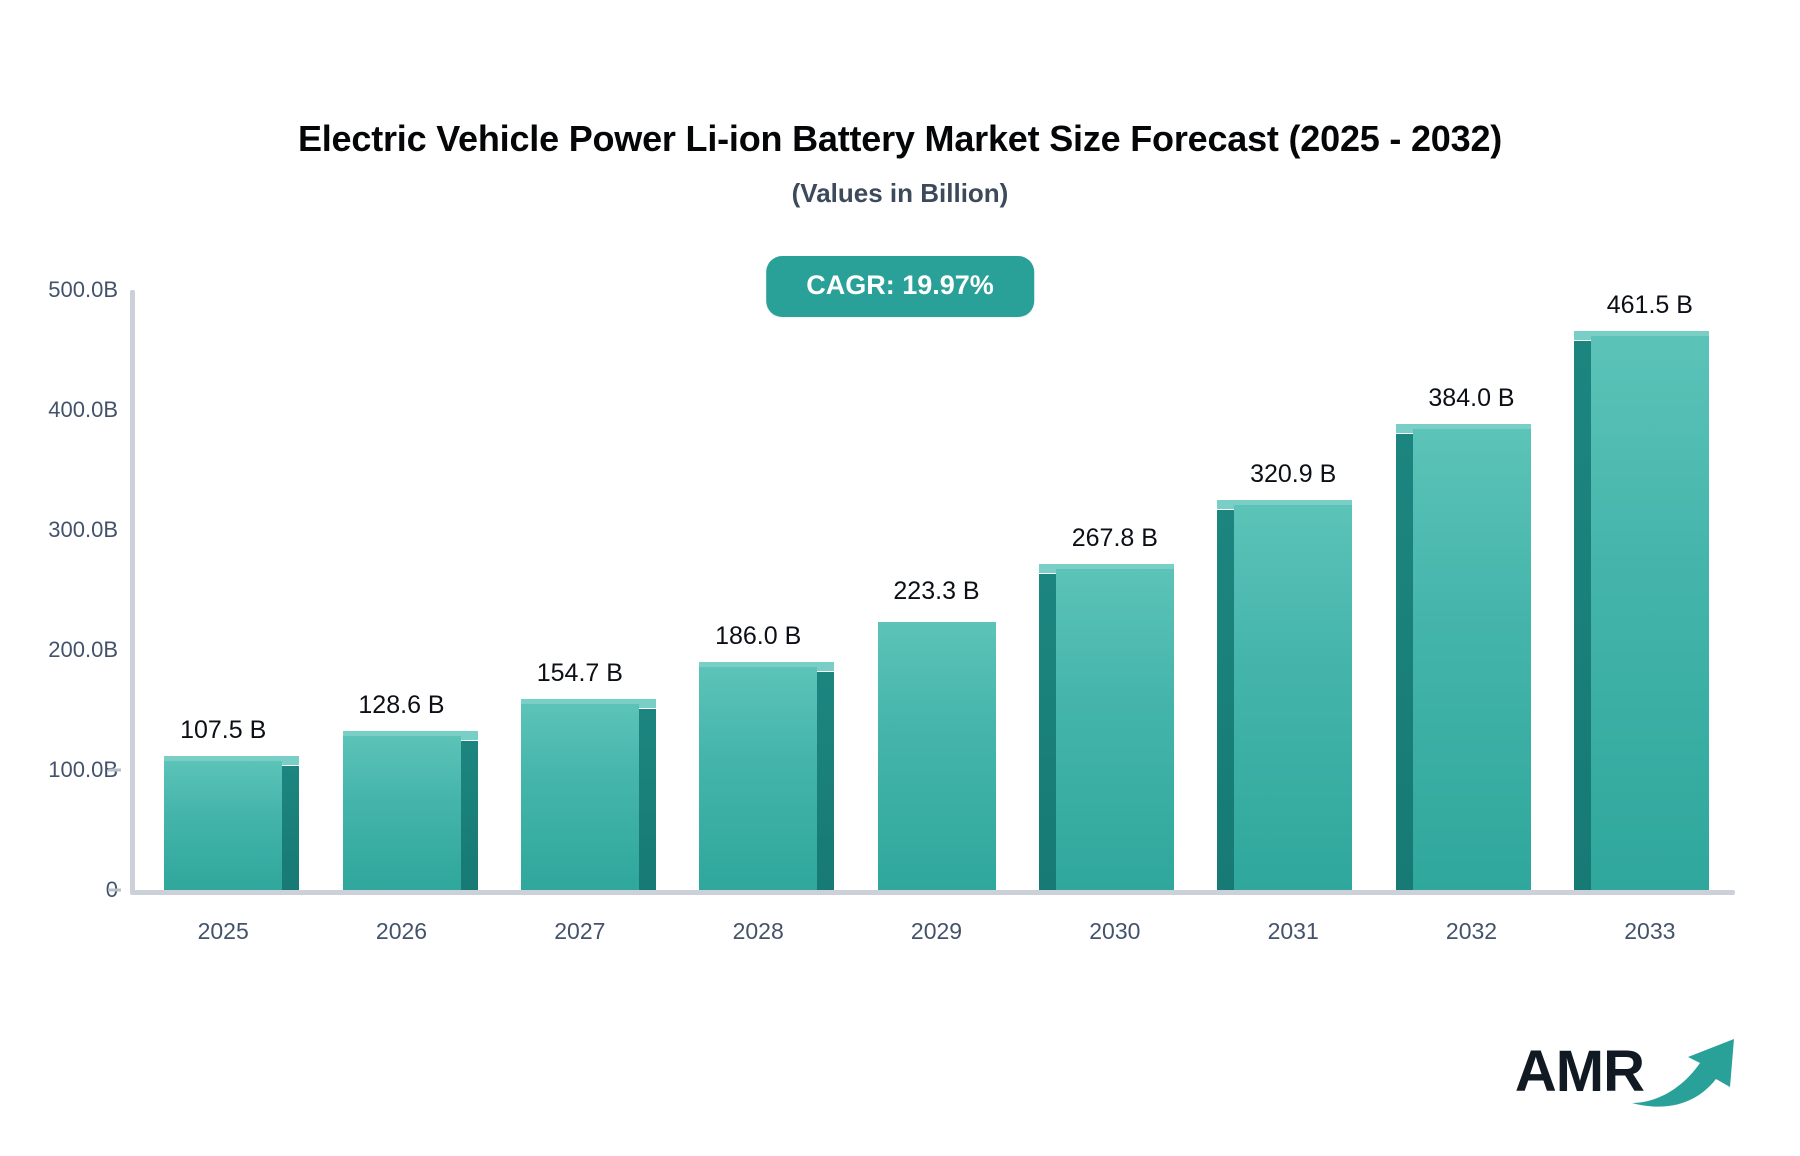 This screenshot has height=1156, width=1800. What do you see at coordinates (758, 931) in the screenshot?
I see `x-axis-label-2028: 2028` at bounding box center [758, 931].